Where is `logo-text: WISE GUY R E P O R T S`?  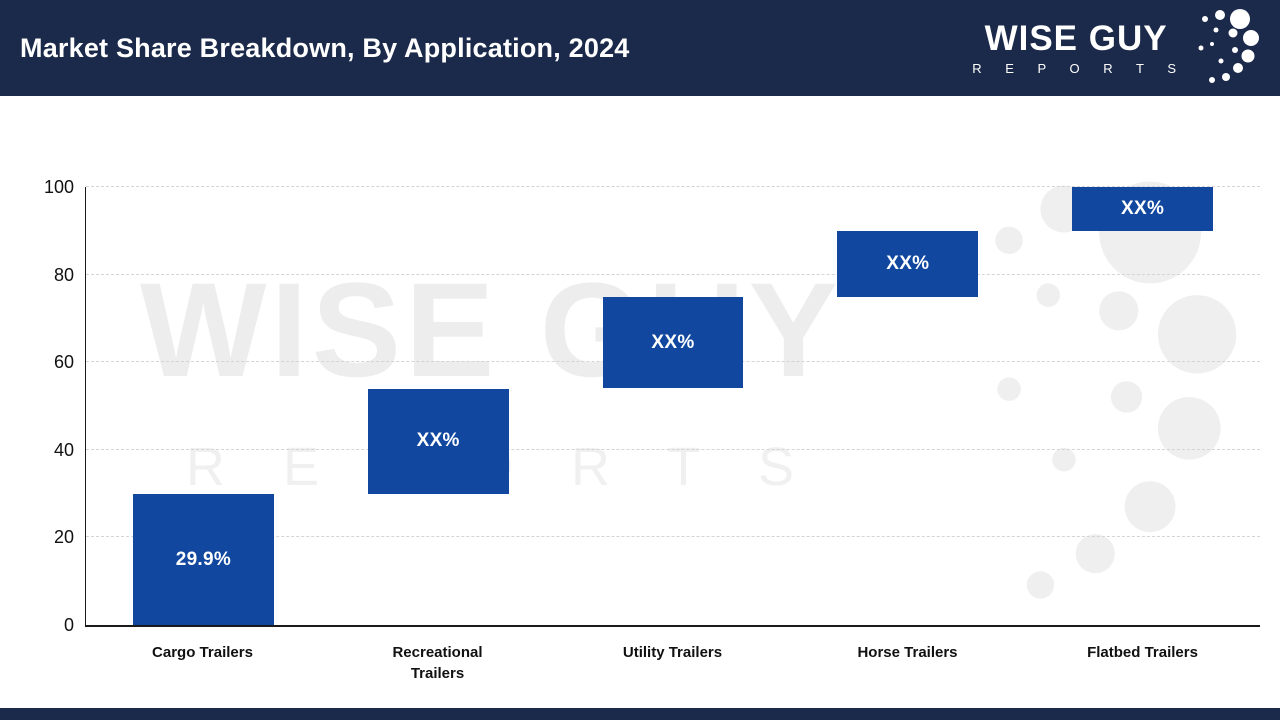
logo-text: WISE GUY R E P O R T S is located at coordinates (1076, 48).